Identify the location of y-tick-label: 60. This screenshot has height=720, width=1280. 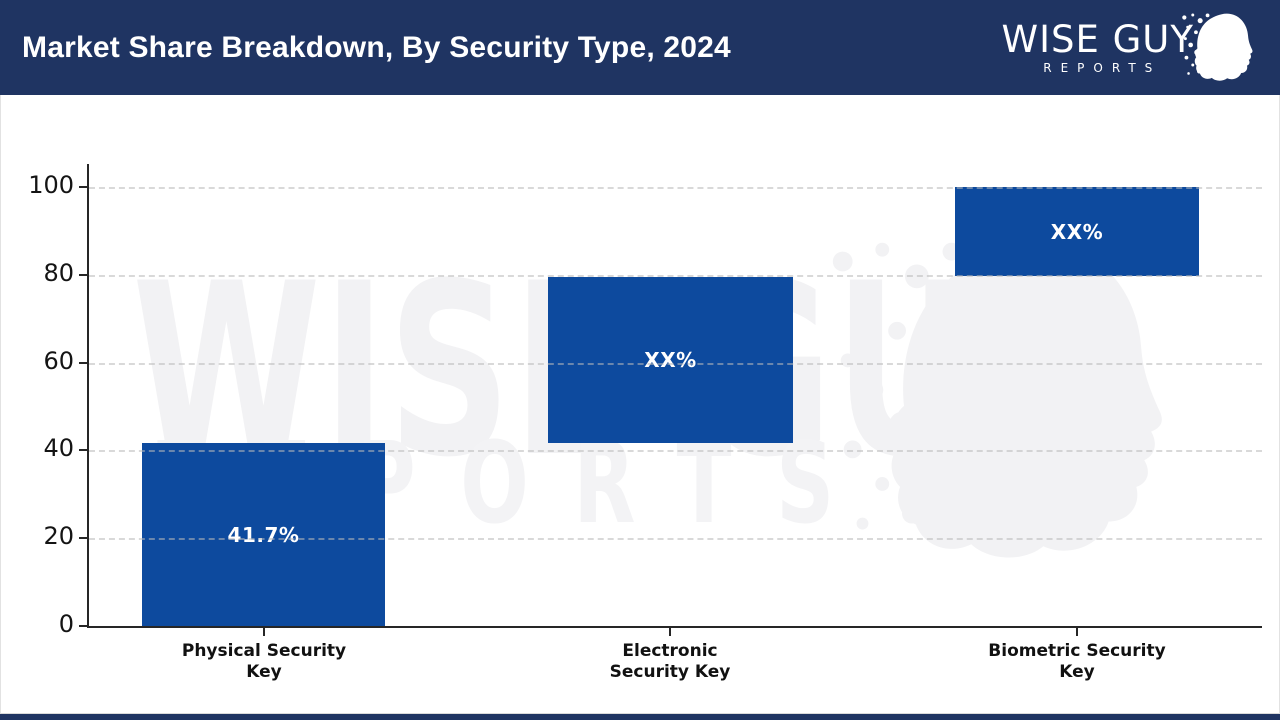
(58, 361).